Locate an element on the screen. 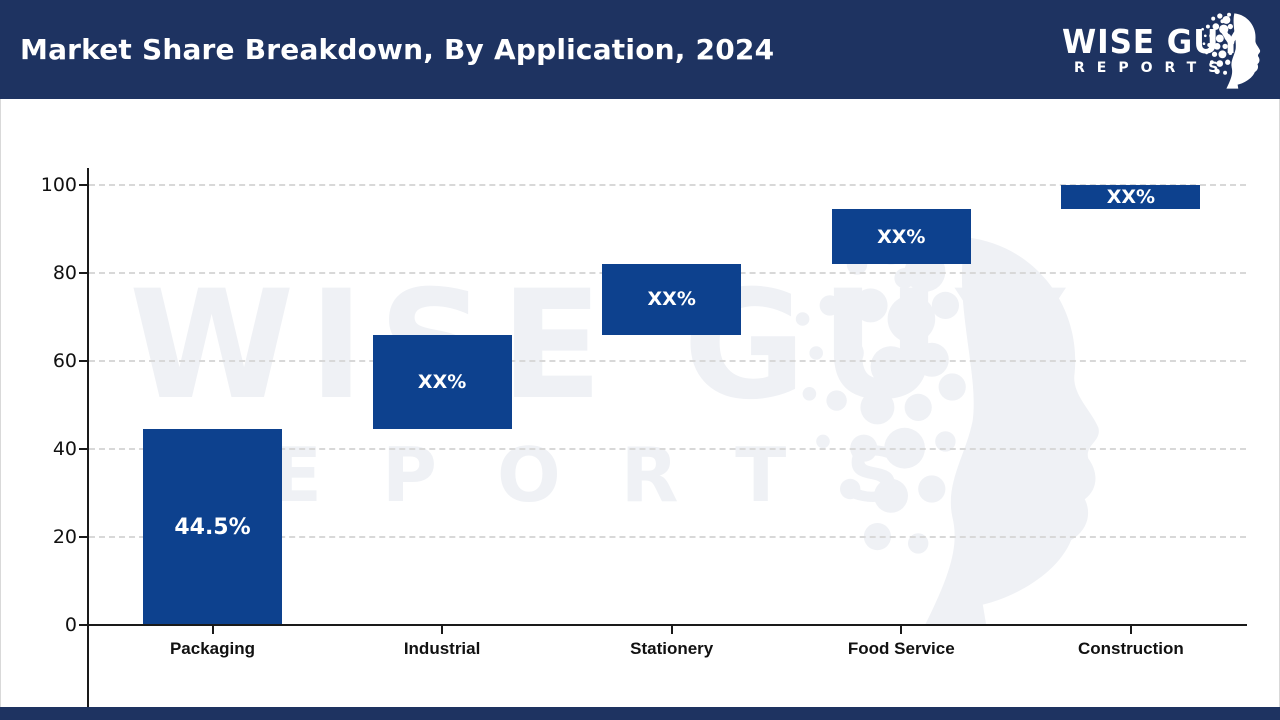  brand-logo: WISE GUY REPORTS is located at coordinates (1147, 49).